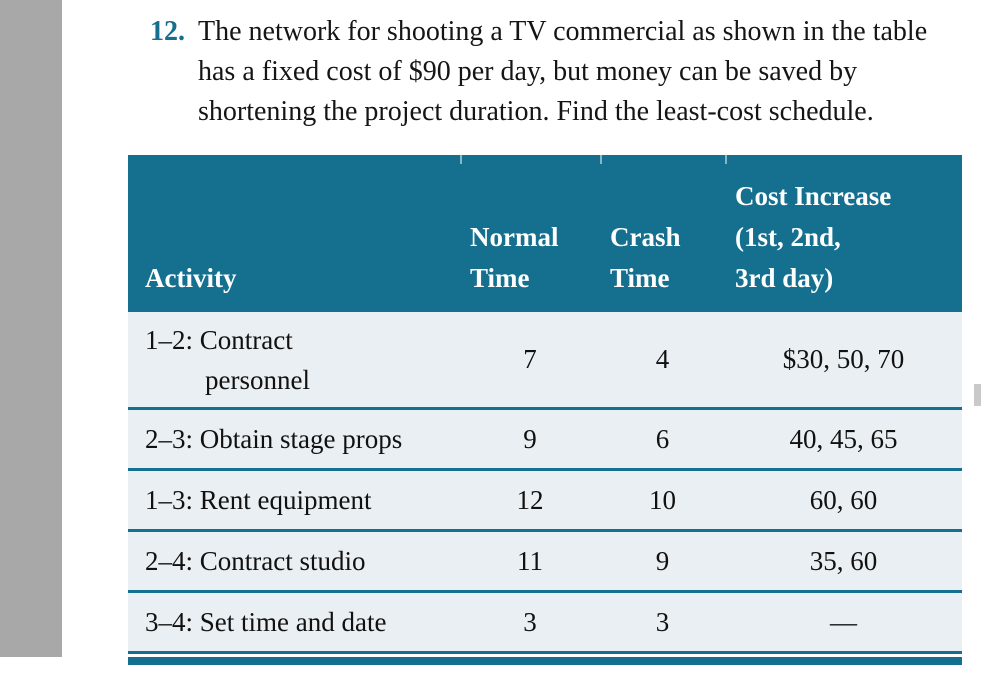 The width and height of the screenshot is (990, 676). What do you see at coordinates (662, 560) in the screenshot?
I see `crash-time-cell: 9` at bounding box center [662, 560].